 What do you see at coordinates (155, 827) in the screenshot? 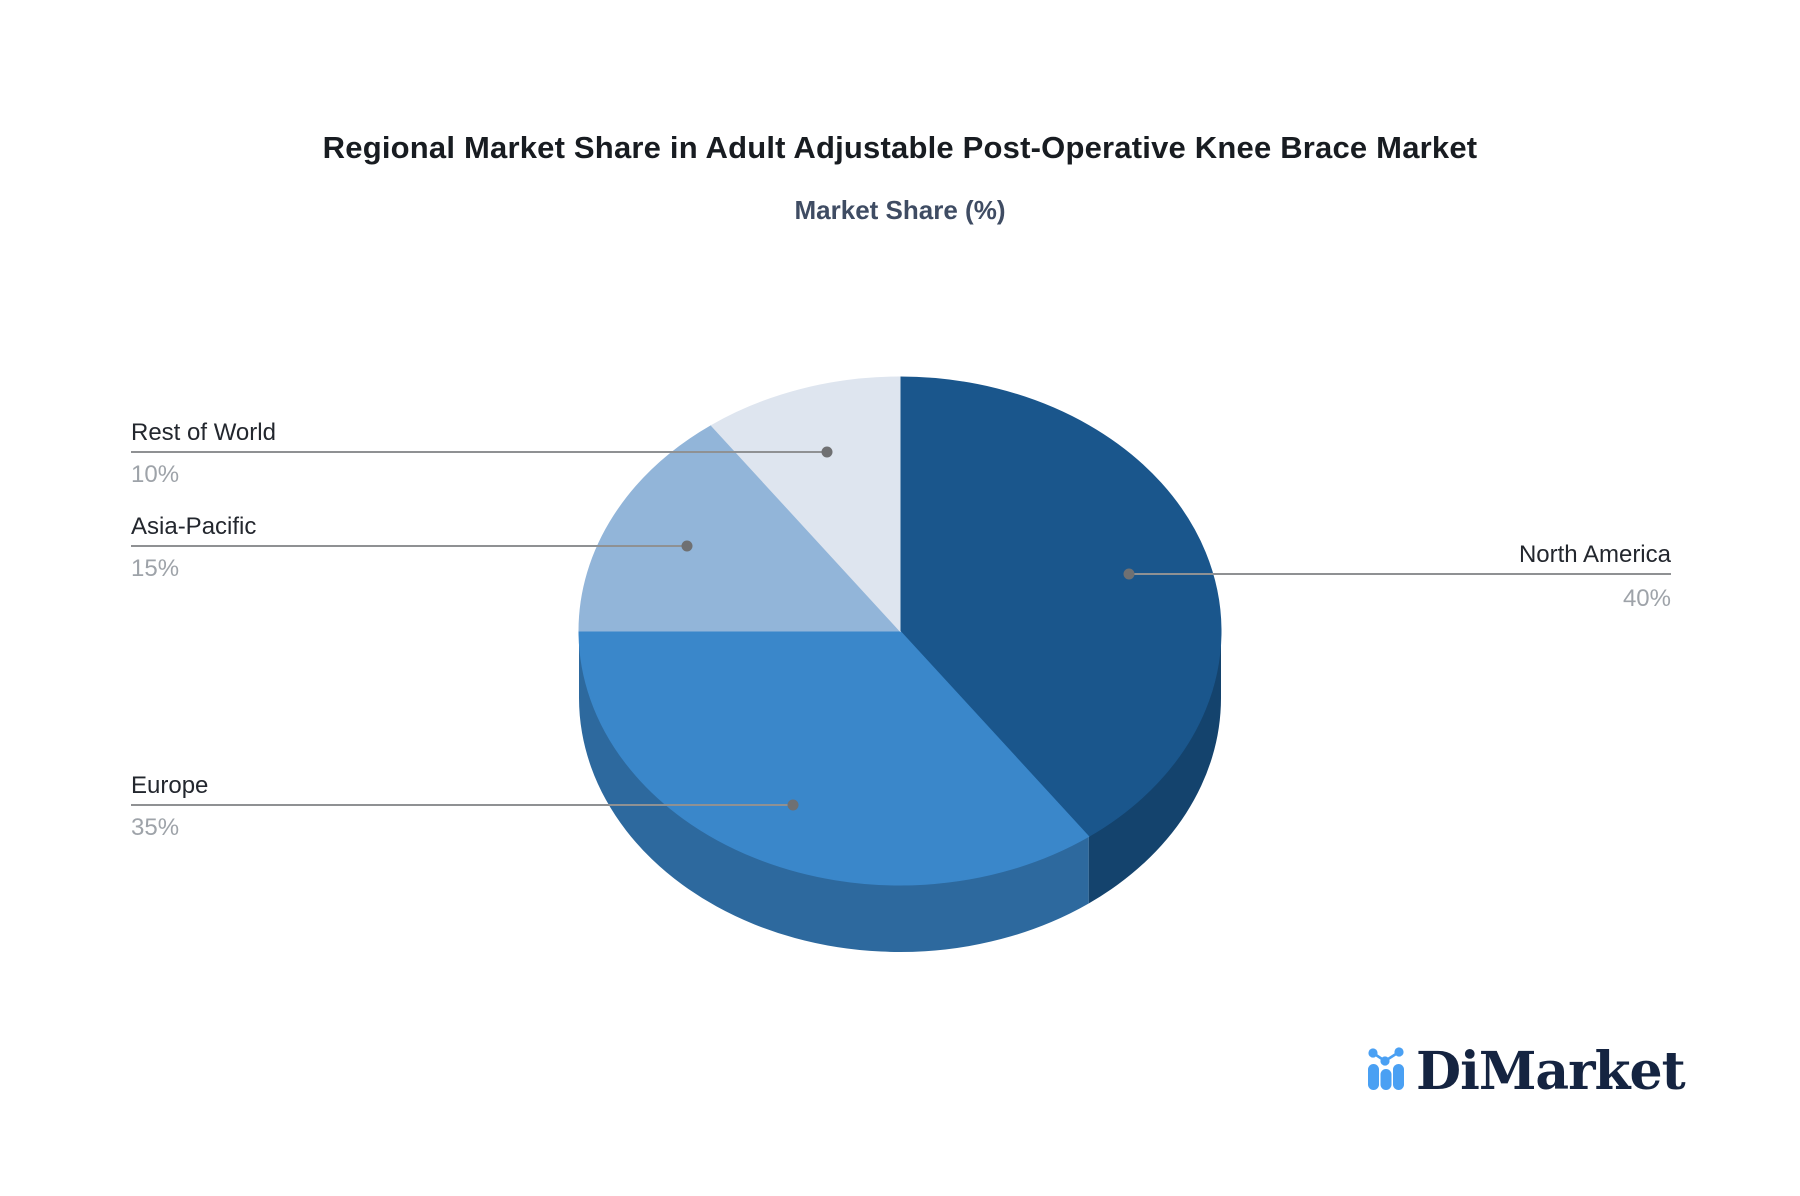
I see `value-europe: 35%` at bounding box center [155, 827].